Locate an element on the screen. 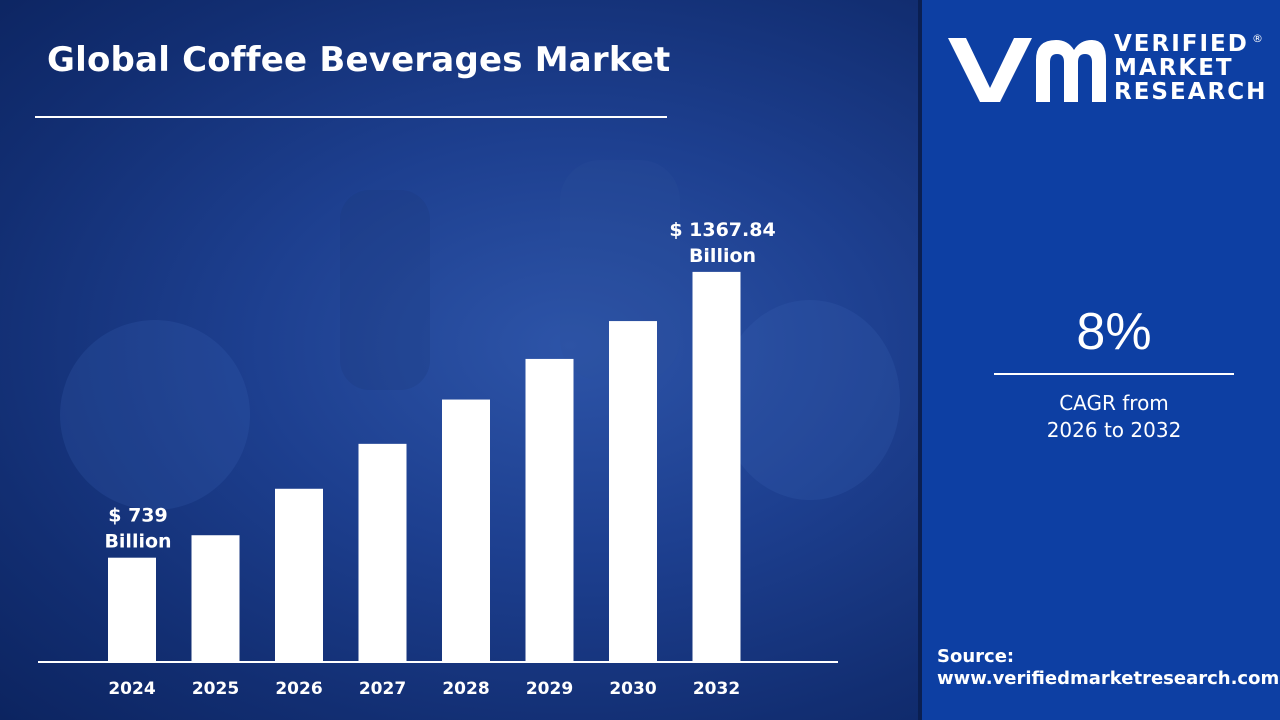  x-tick-2027: 2027 is located at coordinates (382, 689).